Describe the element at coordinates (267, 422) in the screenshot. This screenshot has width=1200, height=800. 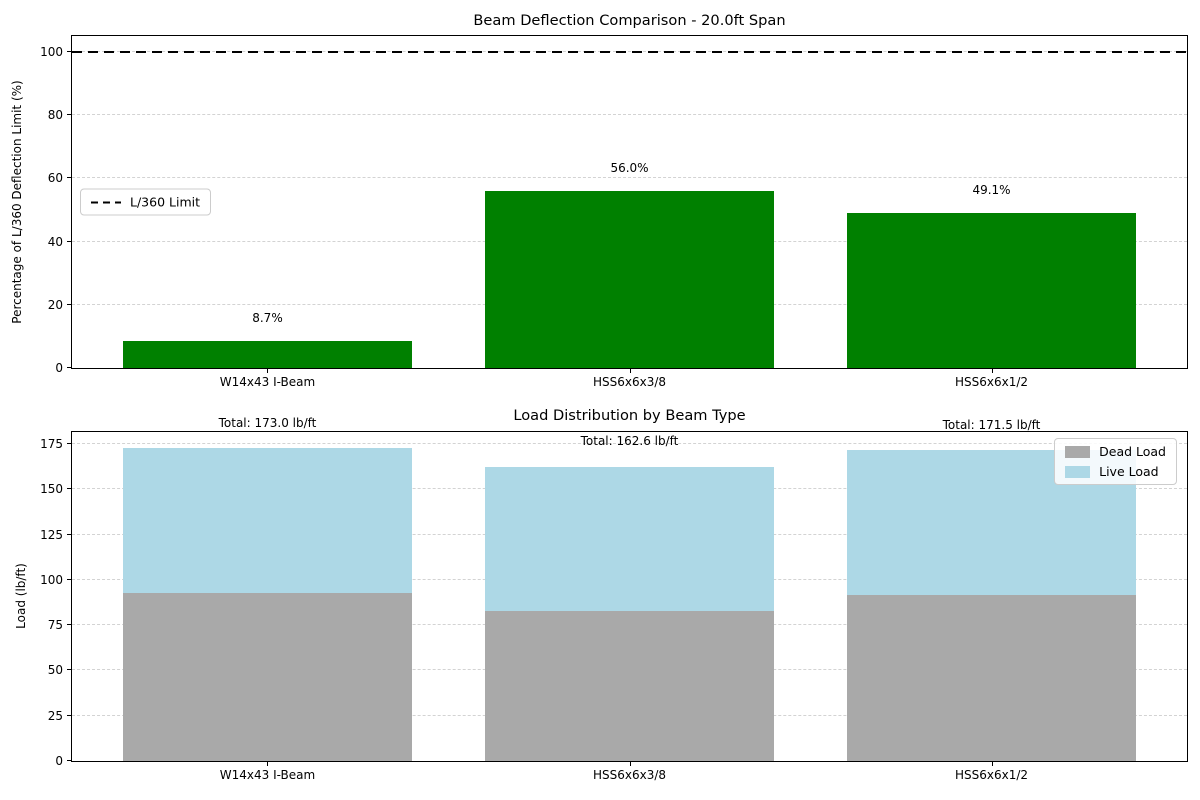
I see `total-load-label: Total: 173.0 lb/ft` at that location.